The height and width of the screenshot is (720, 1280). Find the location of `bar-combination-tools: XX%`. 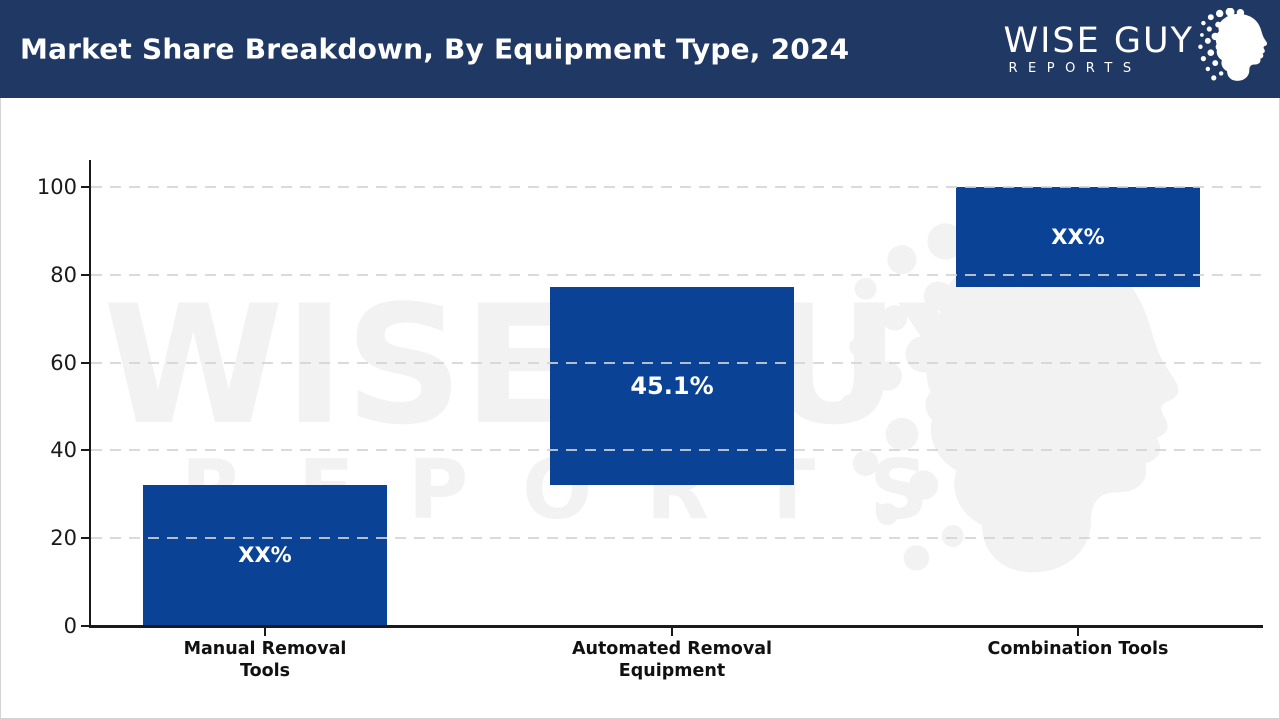

bar-combination-tools: XX% is located at coordinates (1078, 237).